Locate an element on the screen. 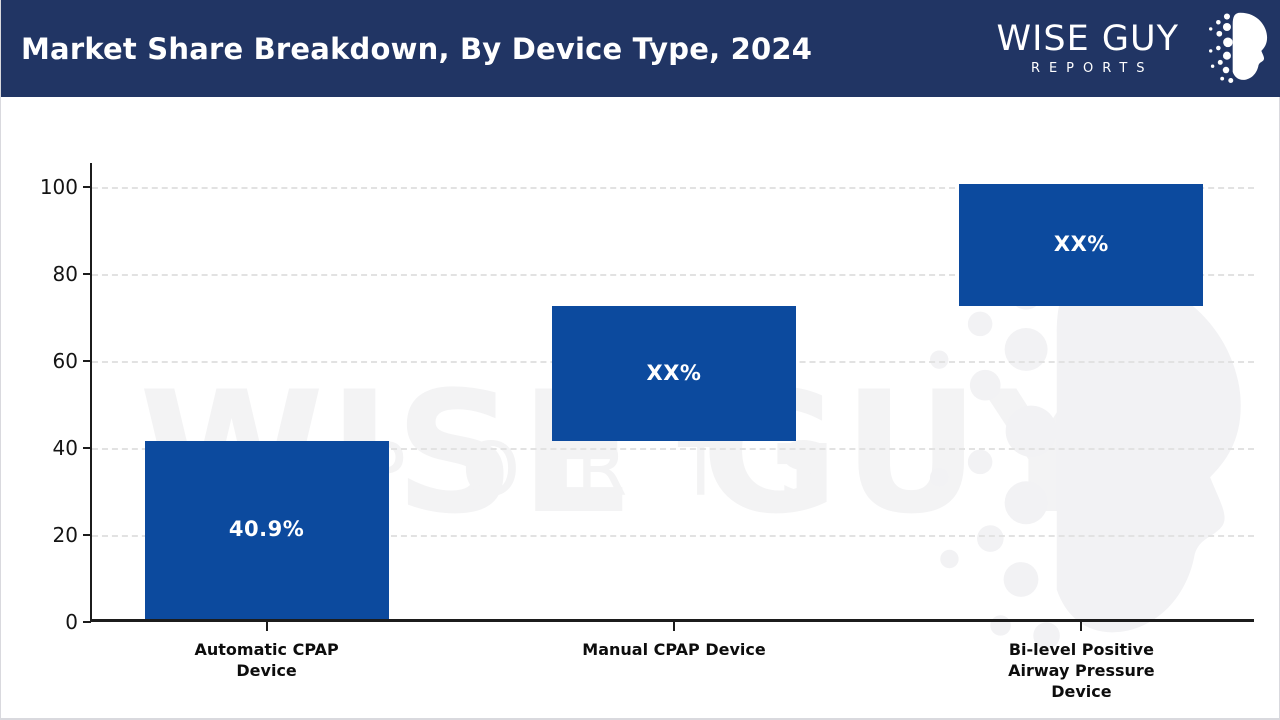  wiseguy-logo: WISE GUY REPORTS is located at coordinates (1138, 49).